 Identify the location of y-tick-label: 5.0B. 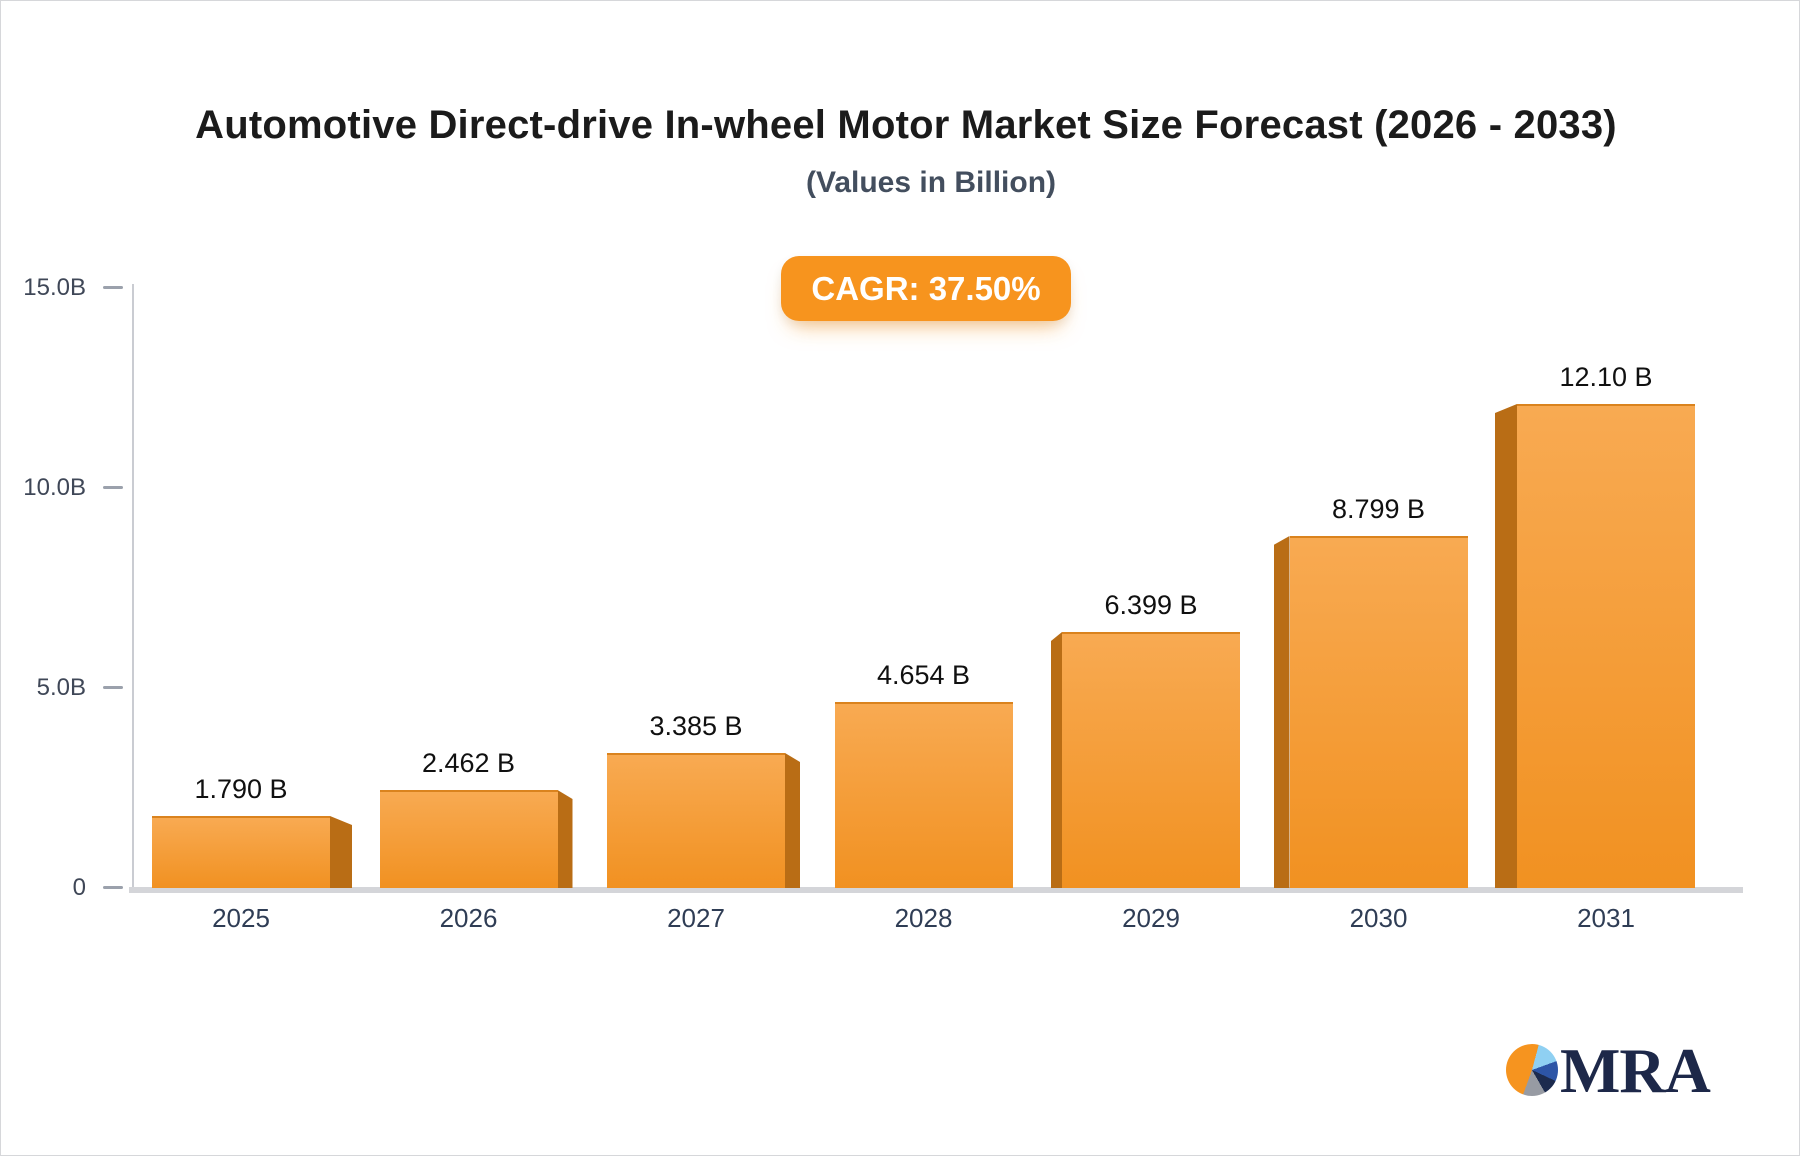
(61, 687).